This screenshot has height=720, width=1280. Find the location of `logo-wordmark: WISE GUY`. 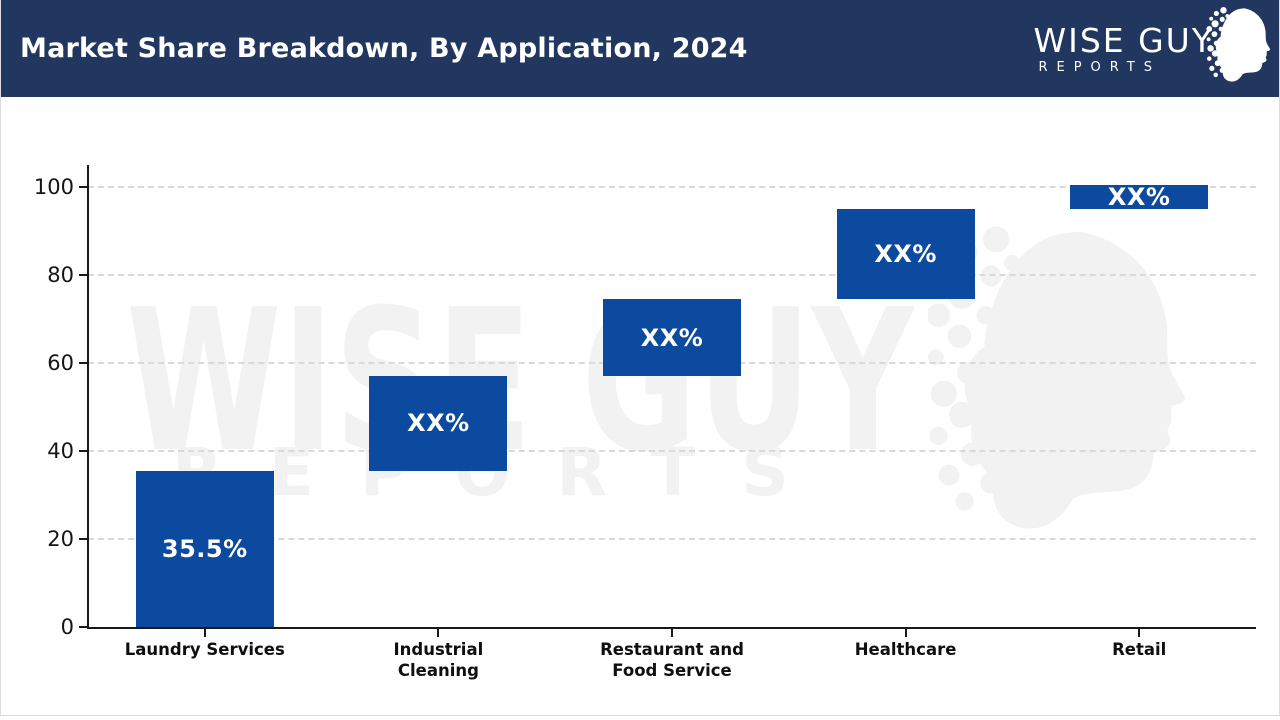

logo-wordmark: WISE GUY is located at coordinates (1123, 40).